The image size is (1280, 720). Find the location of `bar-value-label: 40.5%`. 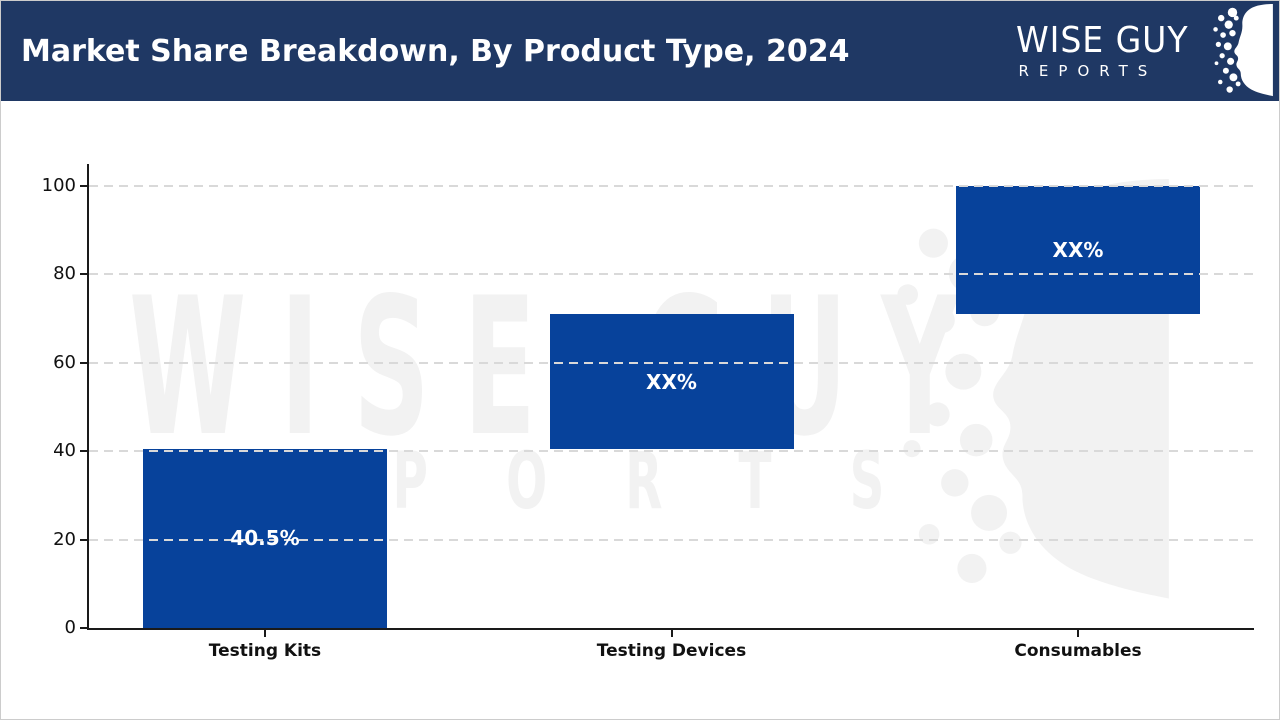

bar-value-label: 40.5% is located at coordinates (265, 538).